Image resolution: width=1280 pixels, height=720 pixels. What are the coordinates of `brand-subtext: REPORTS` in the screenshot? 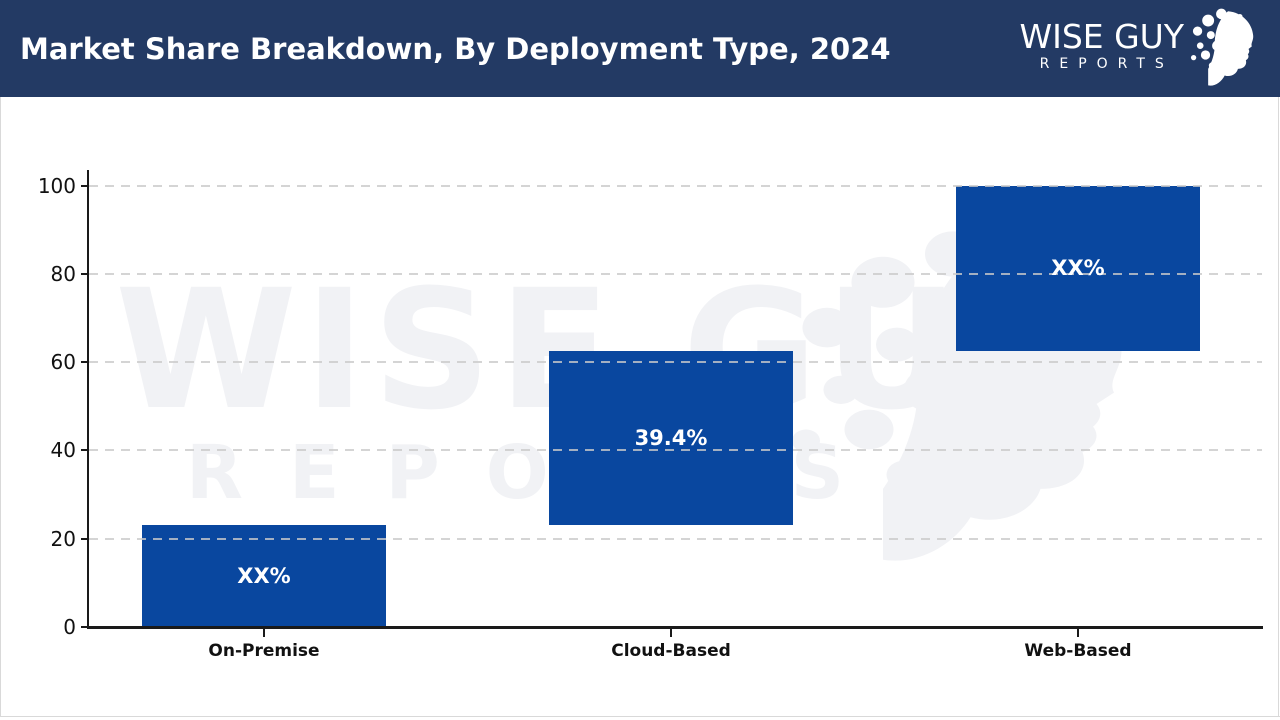 It's located at (1106, 63).